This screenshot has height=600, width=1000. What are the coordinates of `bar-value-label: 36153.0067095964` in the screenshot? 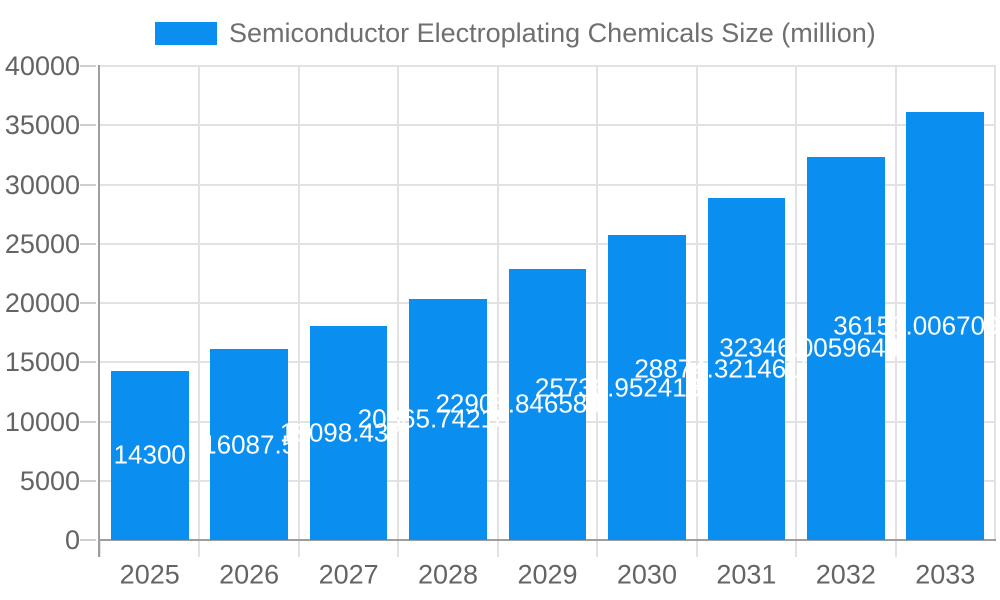 It's located at (916, 325).